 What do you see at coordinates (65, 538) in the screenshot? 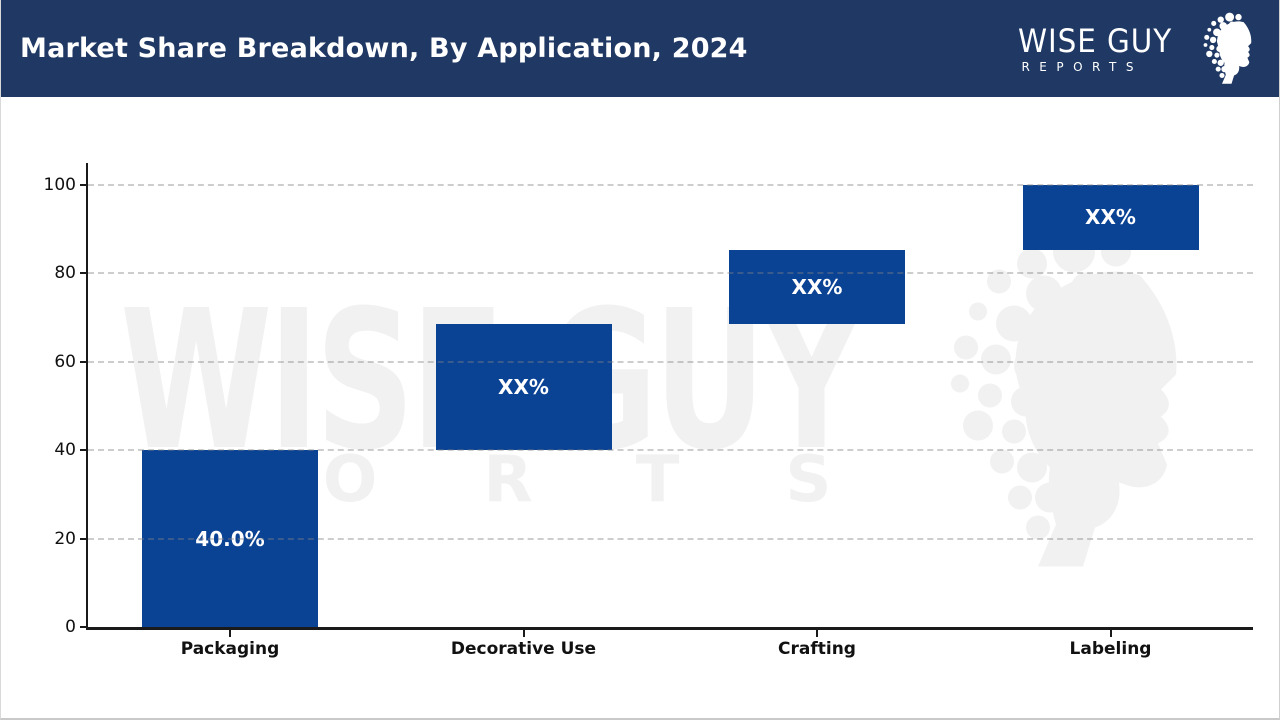
I see `y-tick-label: 20` at bounding box center [65, 538].